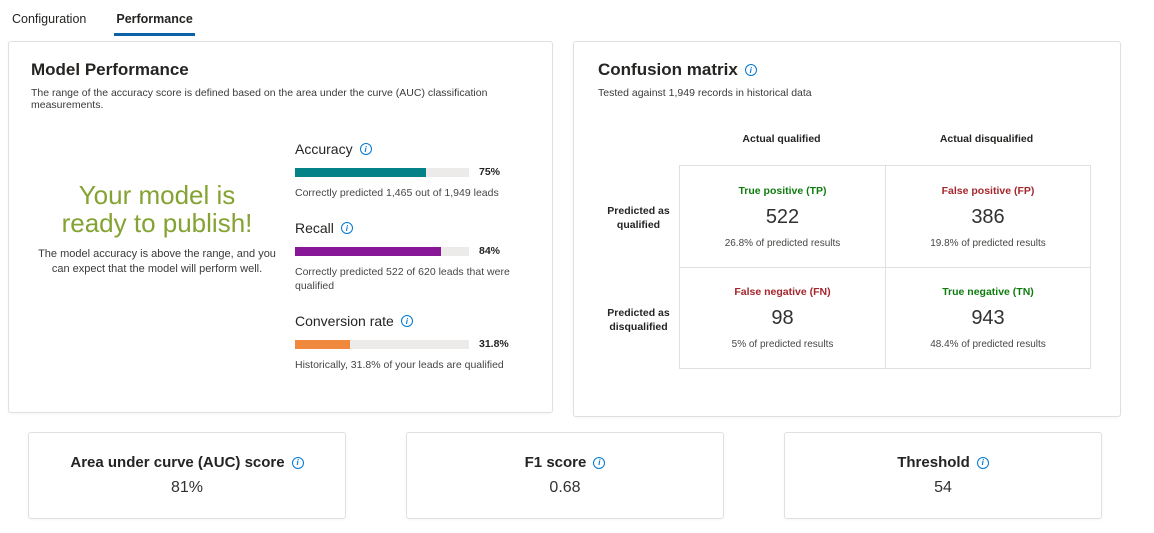 The image size is (1154, 533). Describe the element at coordinates (933, 462) in the screenshot. I see `threshold-label: Threshold` at that location.